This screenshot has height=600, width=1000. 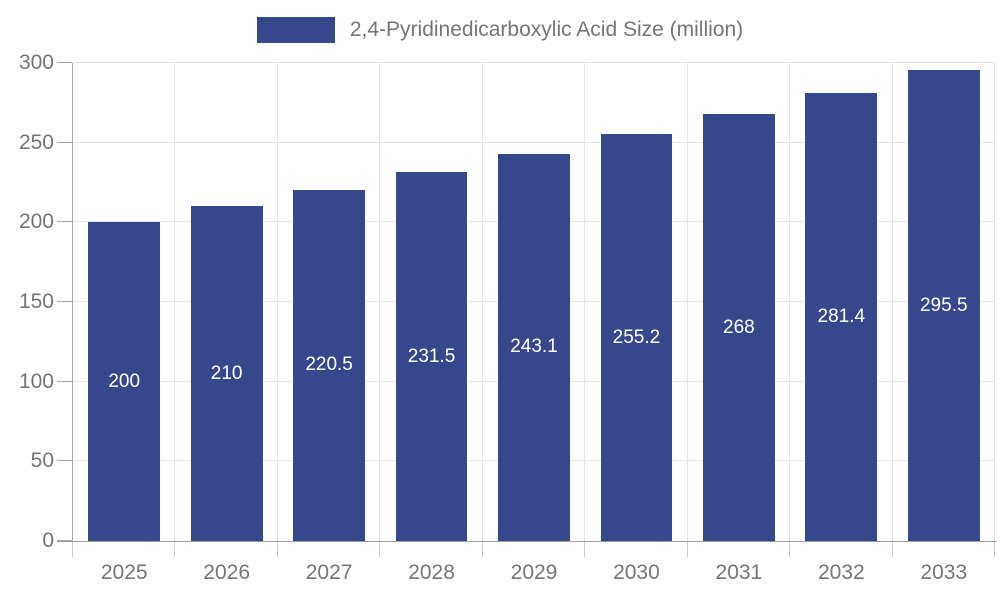 What do you see at coordinates (739, 572) in the screenshot?
I see `x-tick-label: 2031` at bounding box center [739, 572].